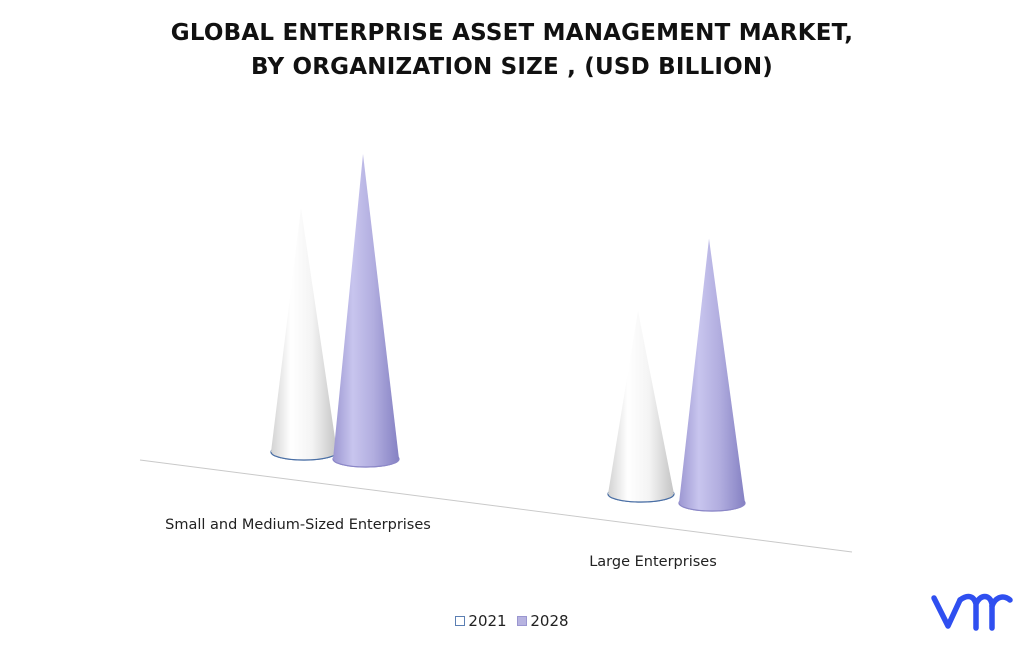 The height and width of the screenshot is (654, 1024). I want to click on vmr-logo-r-stroke, so click(1001, 601).